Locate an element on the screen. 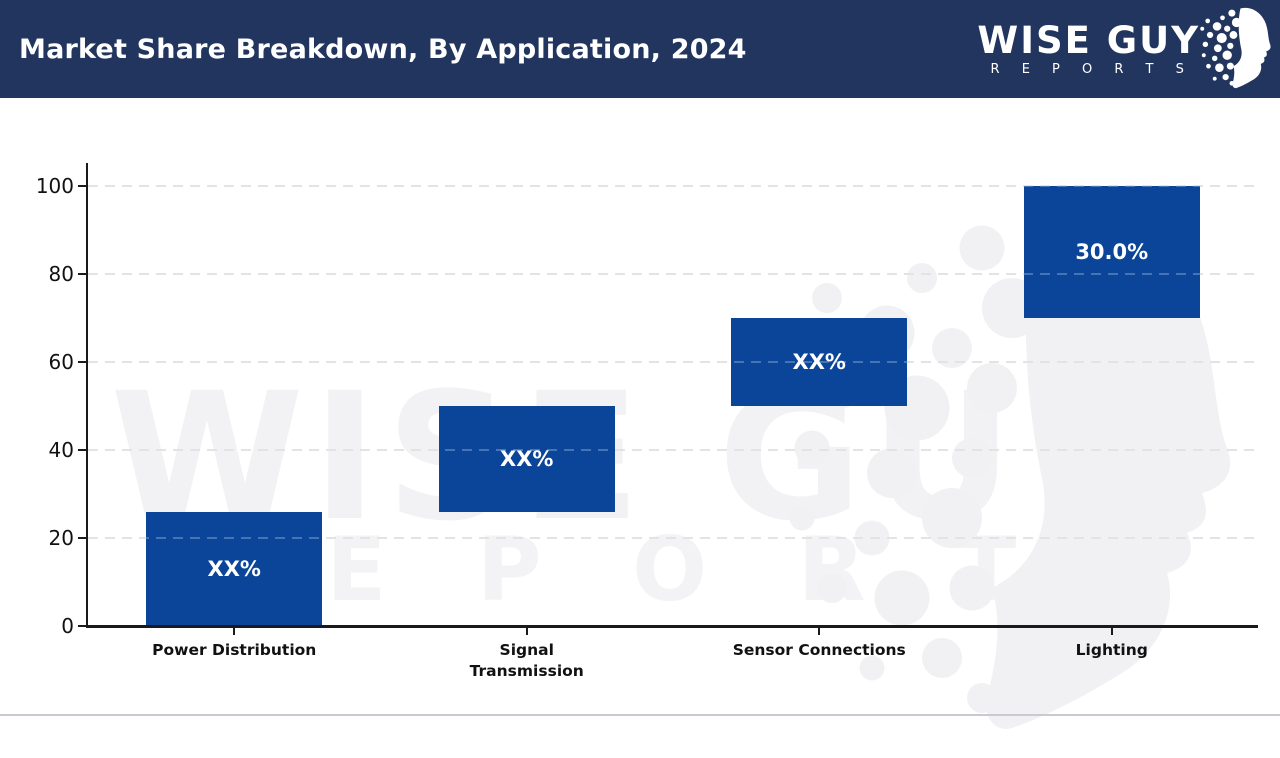  bar-value-label-power-distribution: XX% is located at coordinates (234, 568).